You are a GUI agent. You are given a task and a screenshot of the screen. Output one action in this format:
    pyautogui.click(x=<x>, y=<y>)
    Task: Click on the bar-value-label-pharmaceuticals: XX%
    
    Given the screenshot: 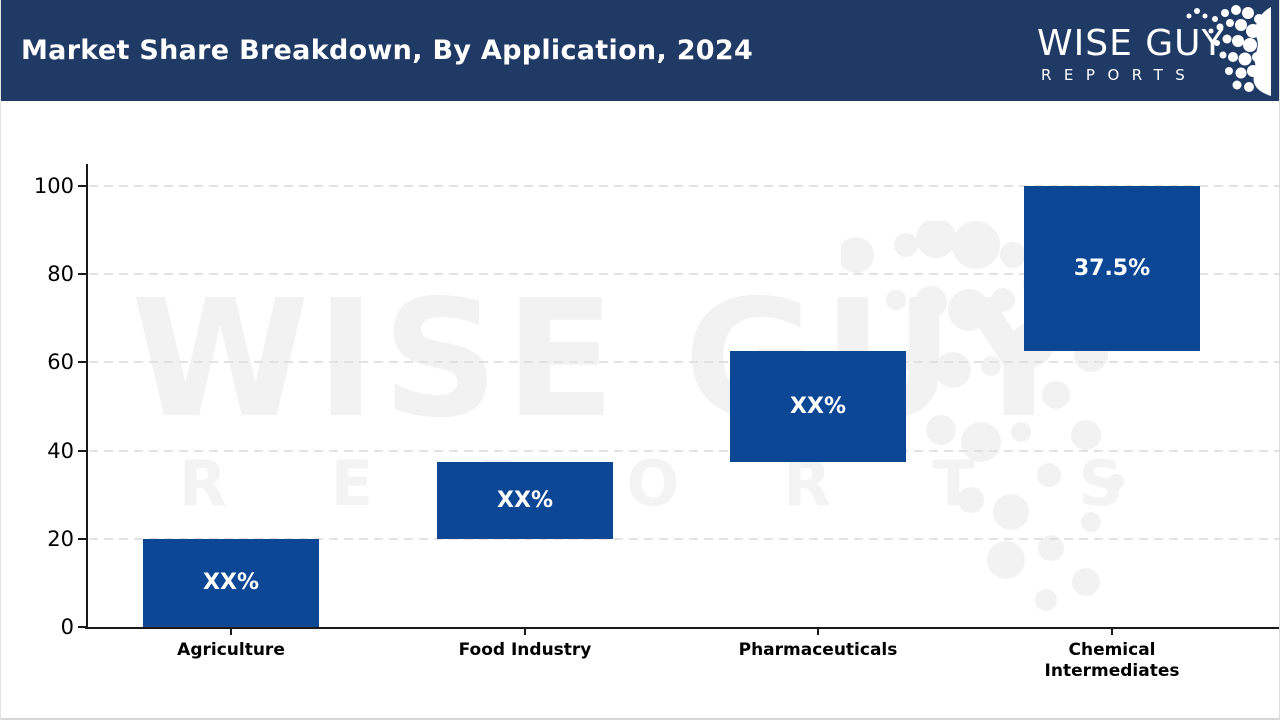 What is the action you would take?
    pyautogui.click(x=818, y=406)
    